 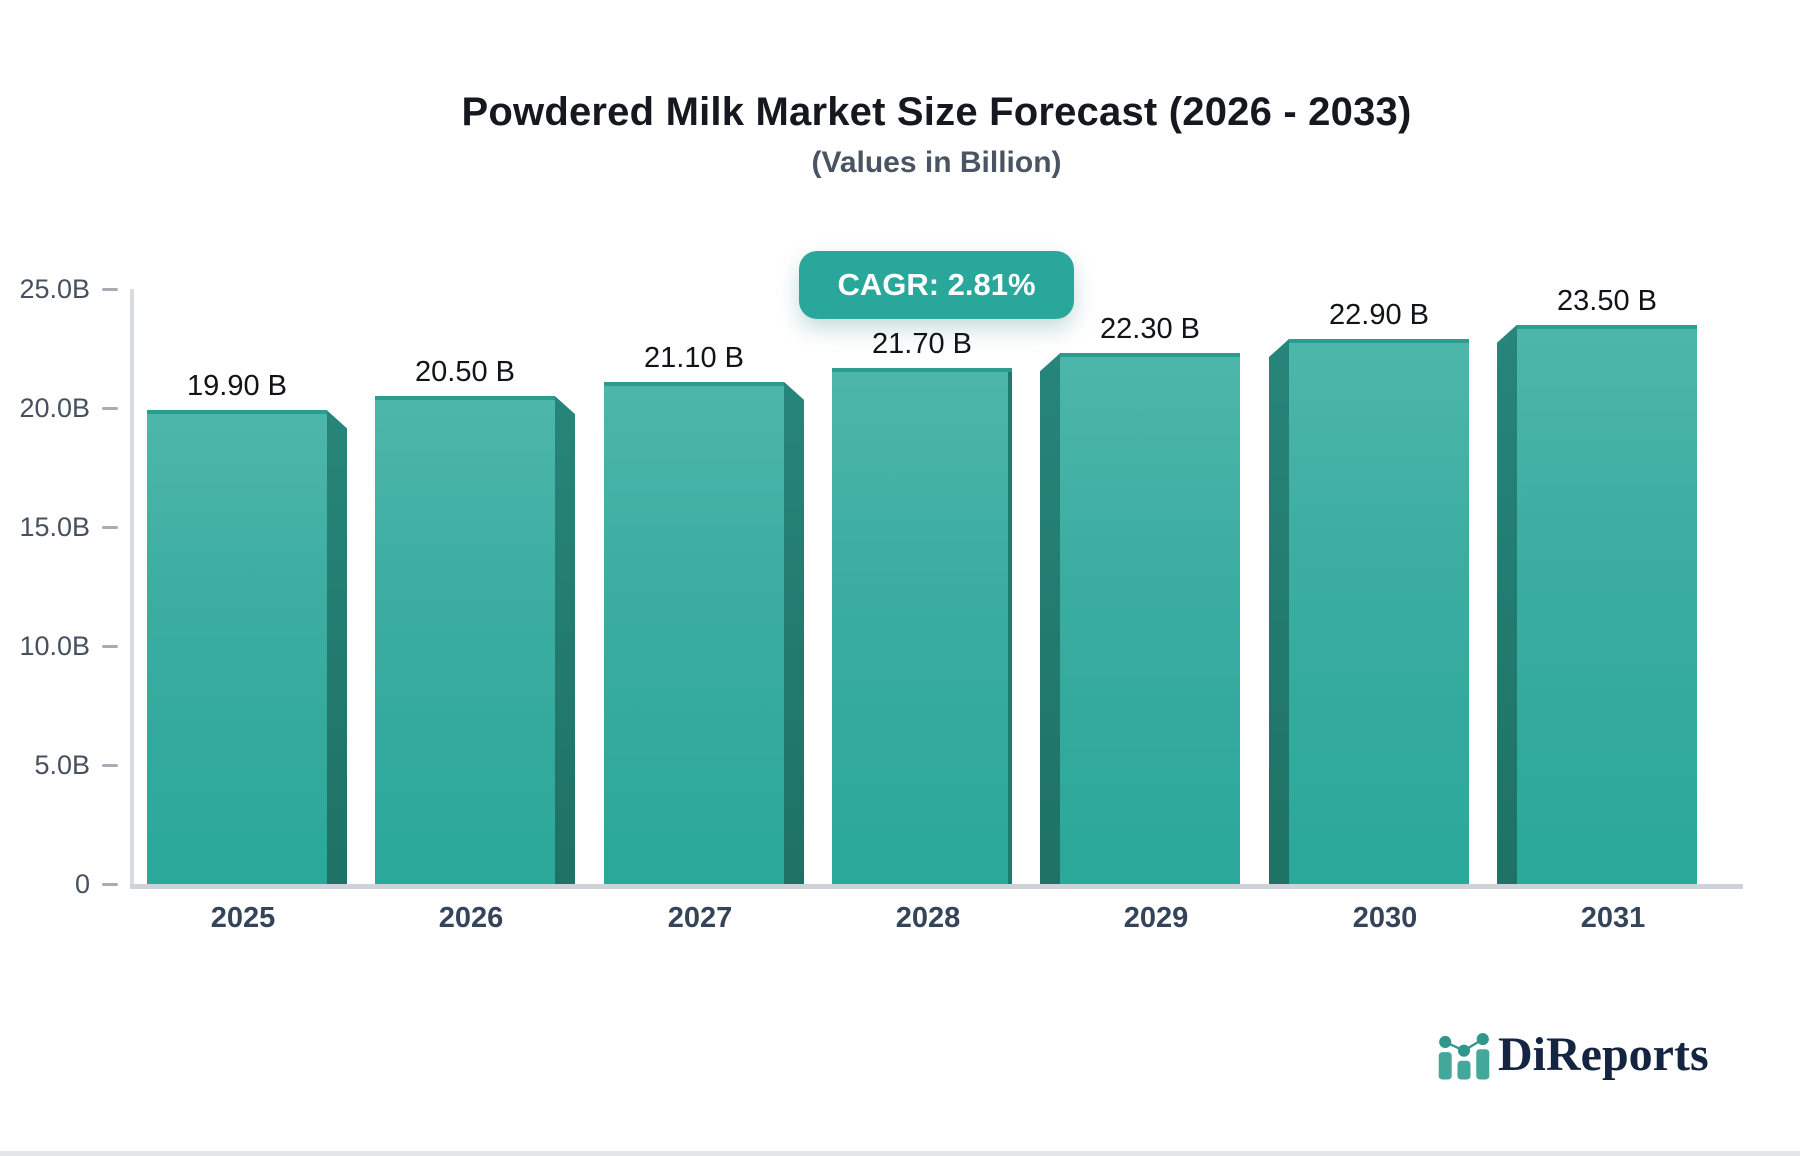 What do you see at coordinates (82, 884) in the screenshot?
I see `y-axis-tick-label: 0` at bounding box center [82, 884].